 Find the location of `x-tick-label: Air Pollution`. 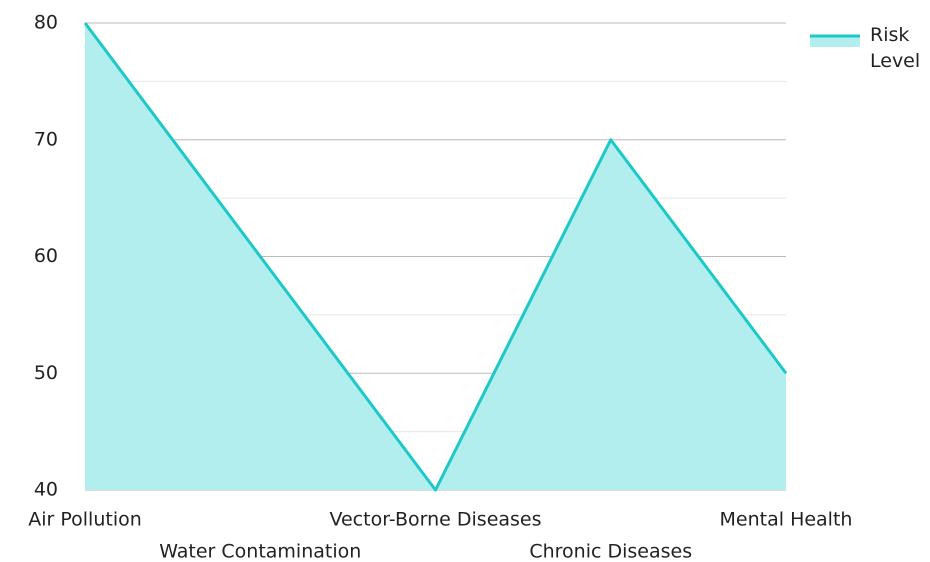

x-tick-label: Air Pollution is located at coordinates (85, 520).